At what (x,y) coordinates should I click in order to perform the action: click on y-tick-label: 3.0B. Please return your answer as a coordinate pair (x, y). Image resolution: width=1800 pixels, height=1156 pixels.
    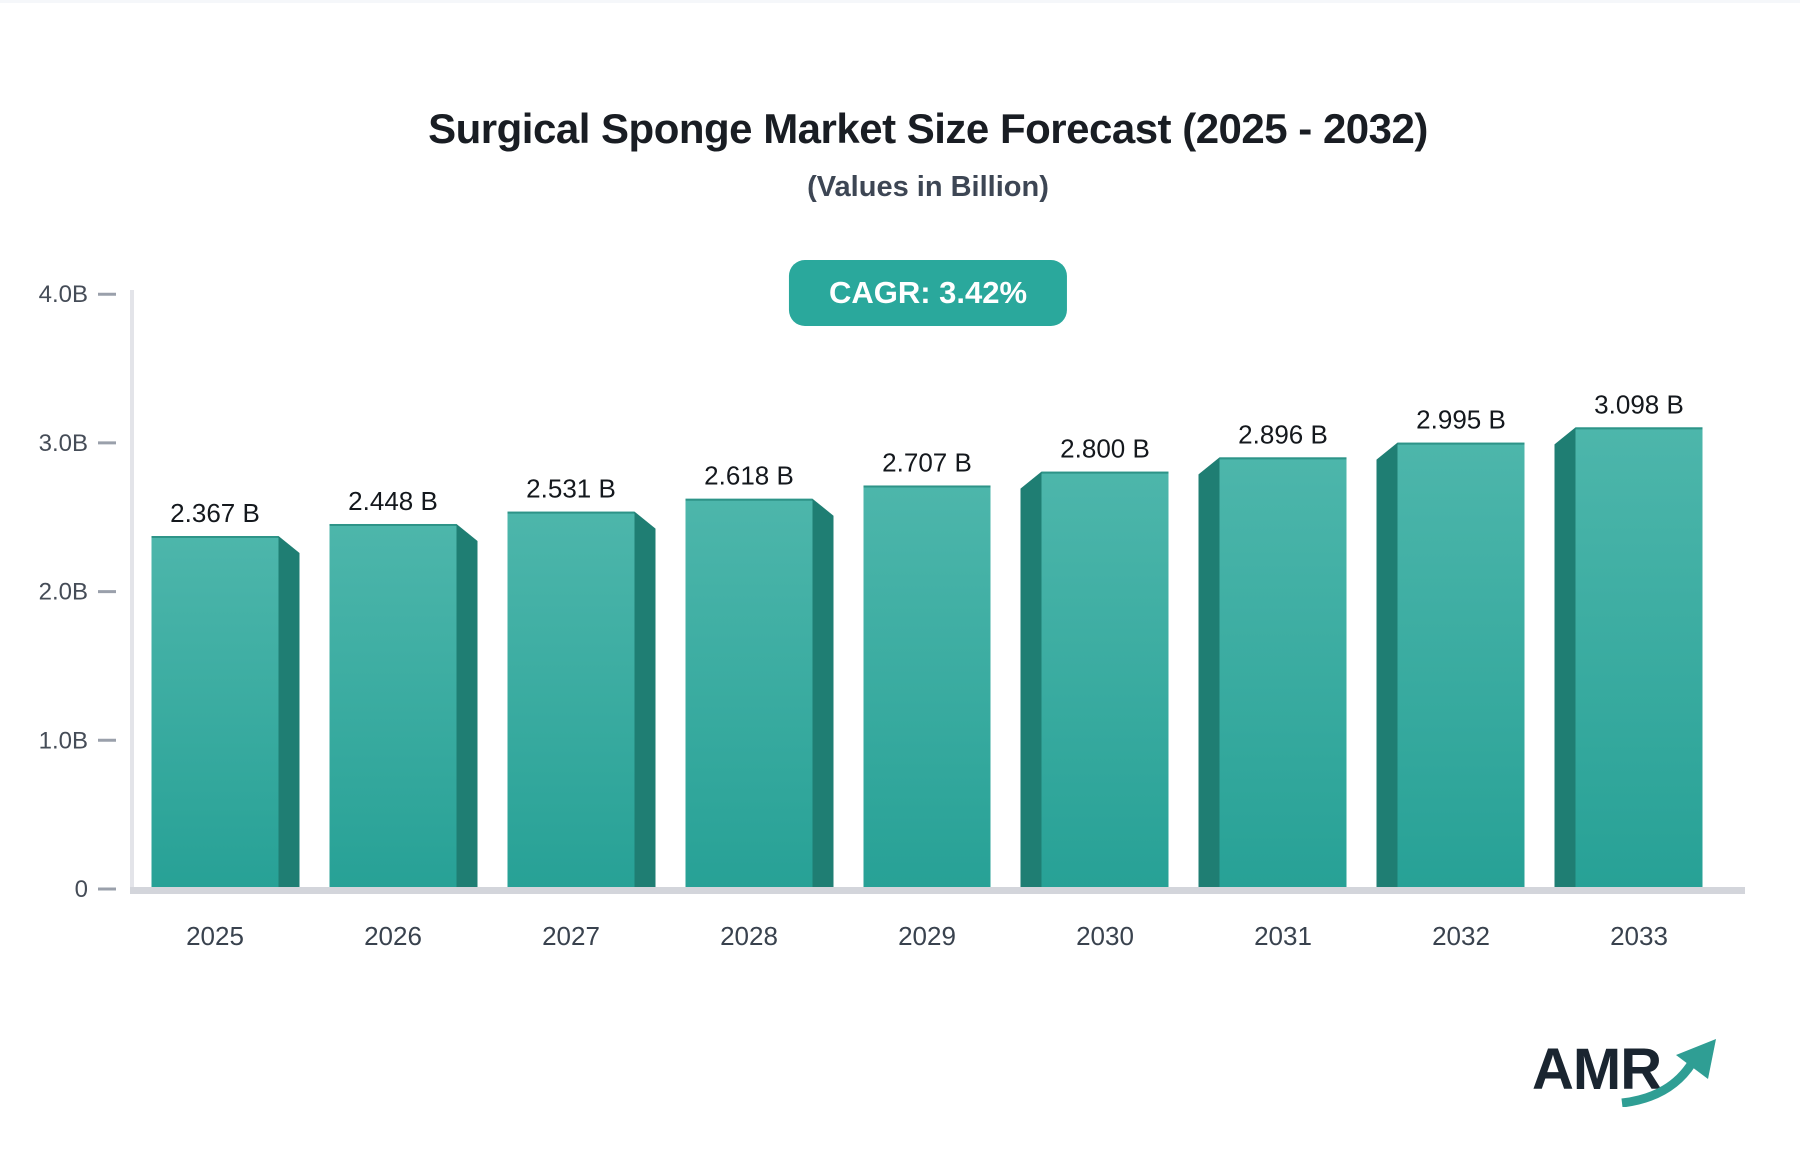
    Looking at the image, I should click on (63, 443).